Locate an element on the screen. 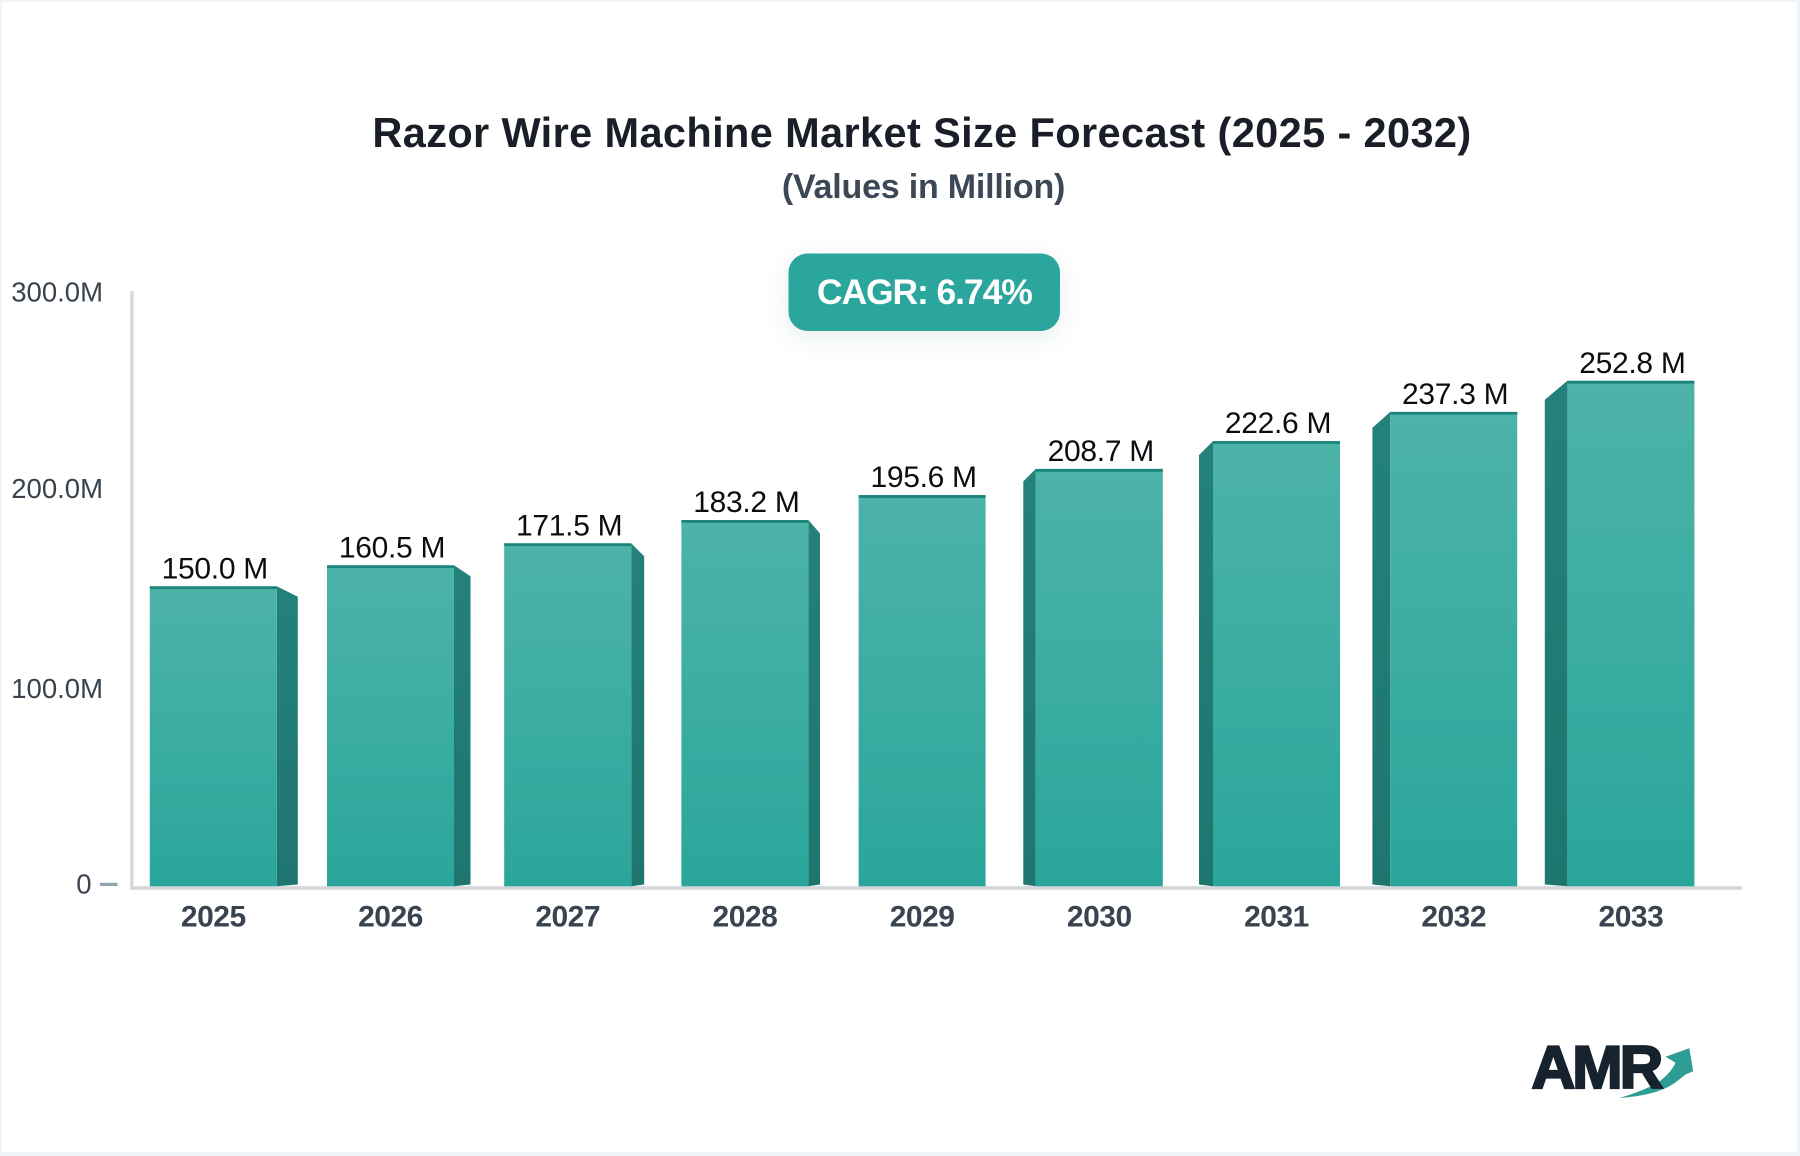 This screenshot has height=1156, width=1800. svg-text: 237.3 M is located at coordinates (1455, 394).